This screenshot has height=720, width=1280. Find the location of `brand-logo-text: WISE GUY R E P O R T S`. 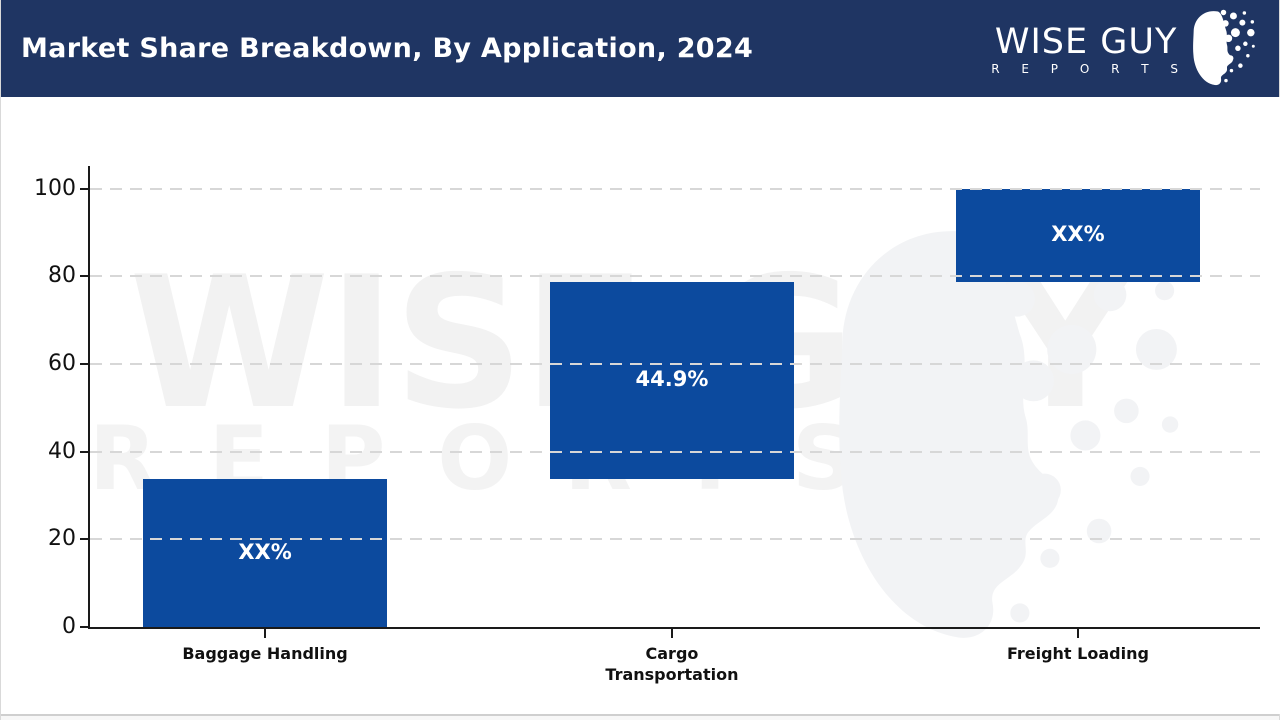

brand-logo-text: WISE GUY R E P O R T S is located at coordinates (1086, 49).